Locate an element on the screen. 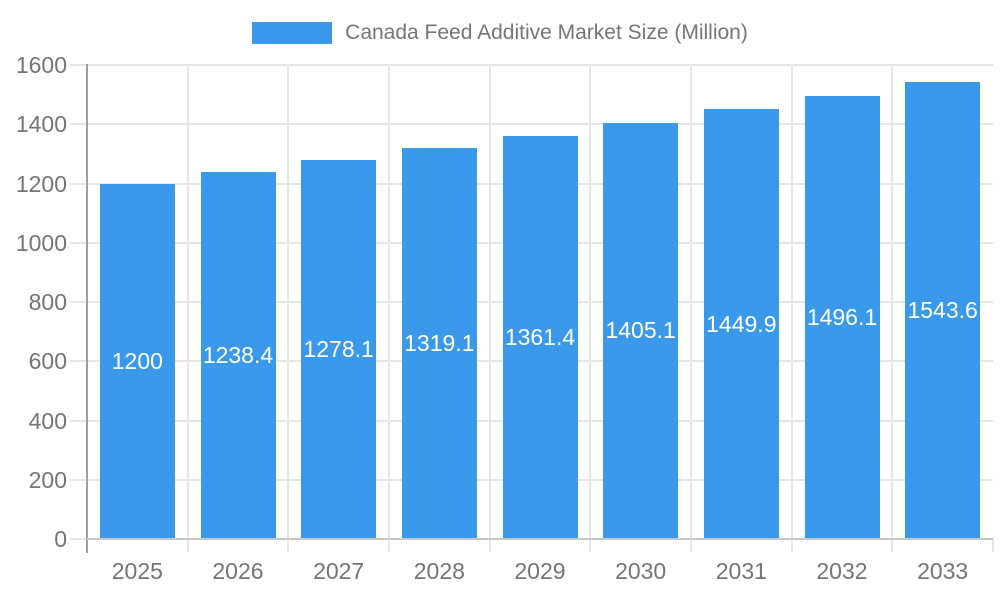 The width and height of the screenshot is (1000, 600). bar-value-label: 1278.1 is located at coordinates (338, 349).